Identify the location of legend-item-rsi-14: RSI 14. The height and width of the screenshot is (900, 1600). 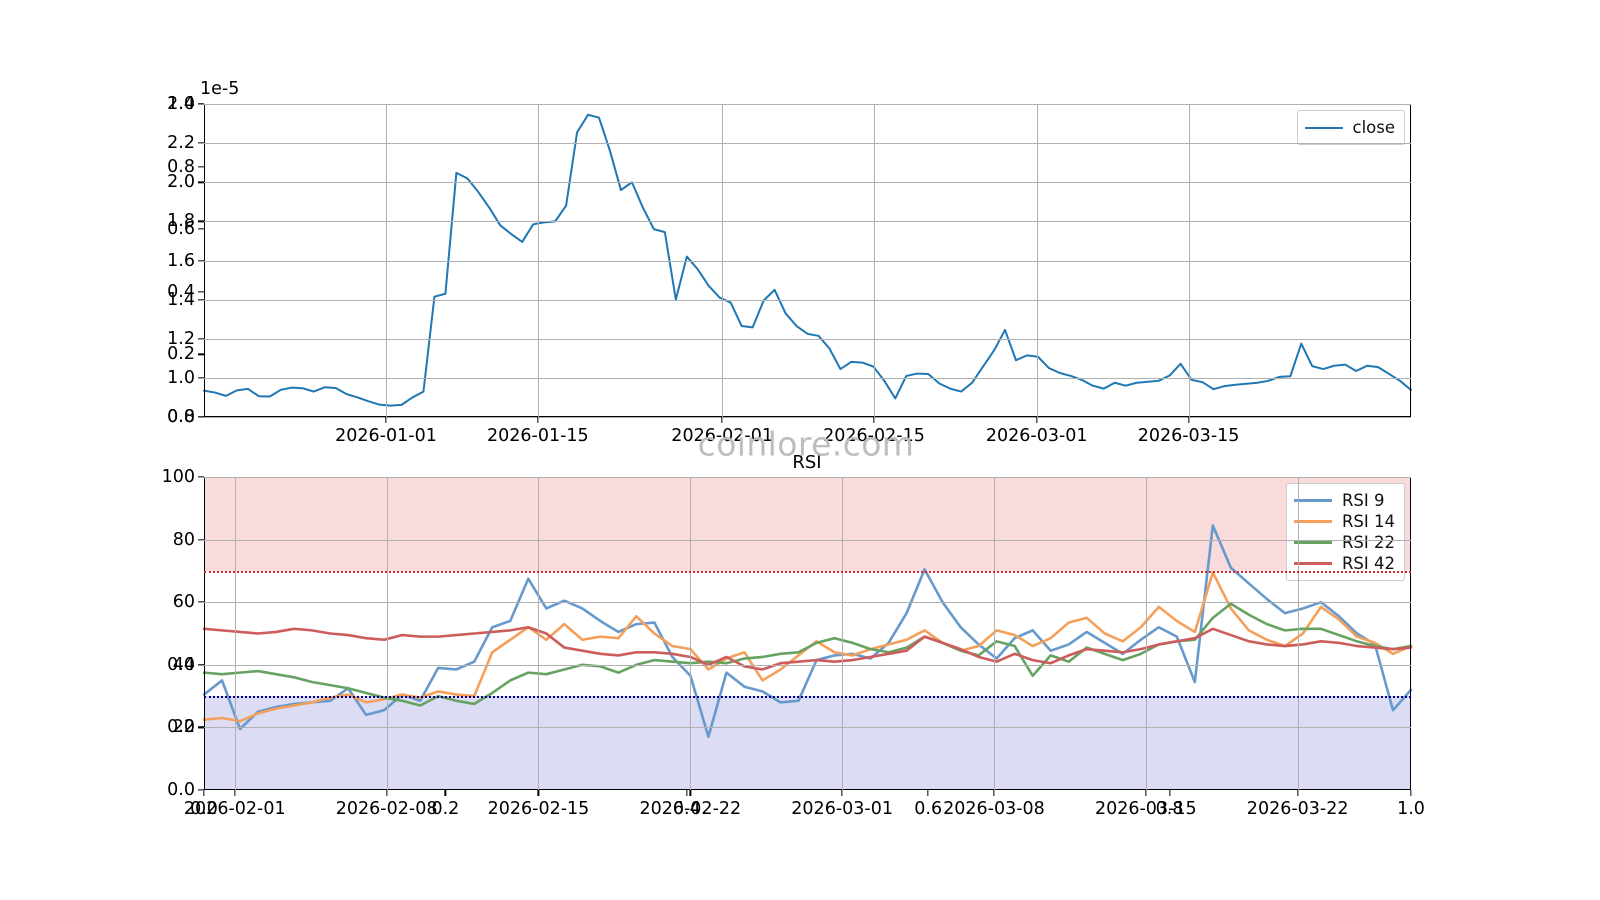
(1344, 521).